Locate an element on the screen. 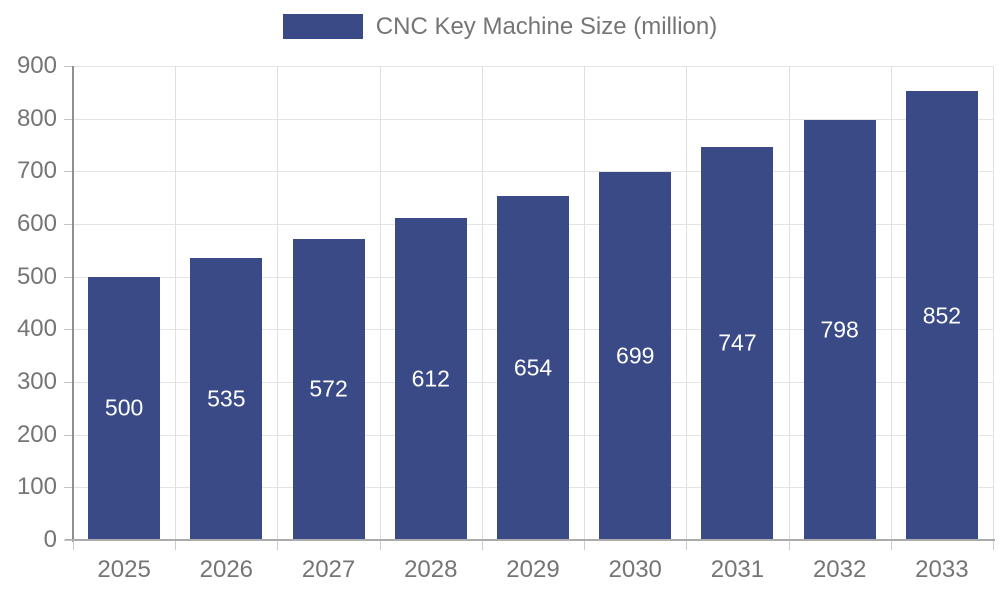 The image size is (1000, 600). x-axis-line is located at coordinates (530, 540).